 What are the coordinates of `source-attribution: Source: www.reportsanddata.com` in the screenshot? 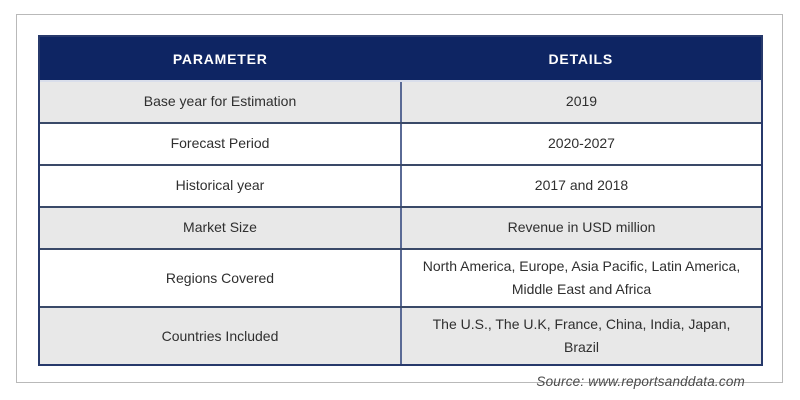 It's located at (640, 381).